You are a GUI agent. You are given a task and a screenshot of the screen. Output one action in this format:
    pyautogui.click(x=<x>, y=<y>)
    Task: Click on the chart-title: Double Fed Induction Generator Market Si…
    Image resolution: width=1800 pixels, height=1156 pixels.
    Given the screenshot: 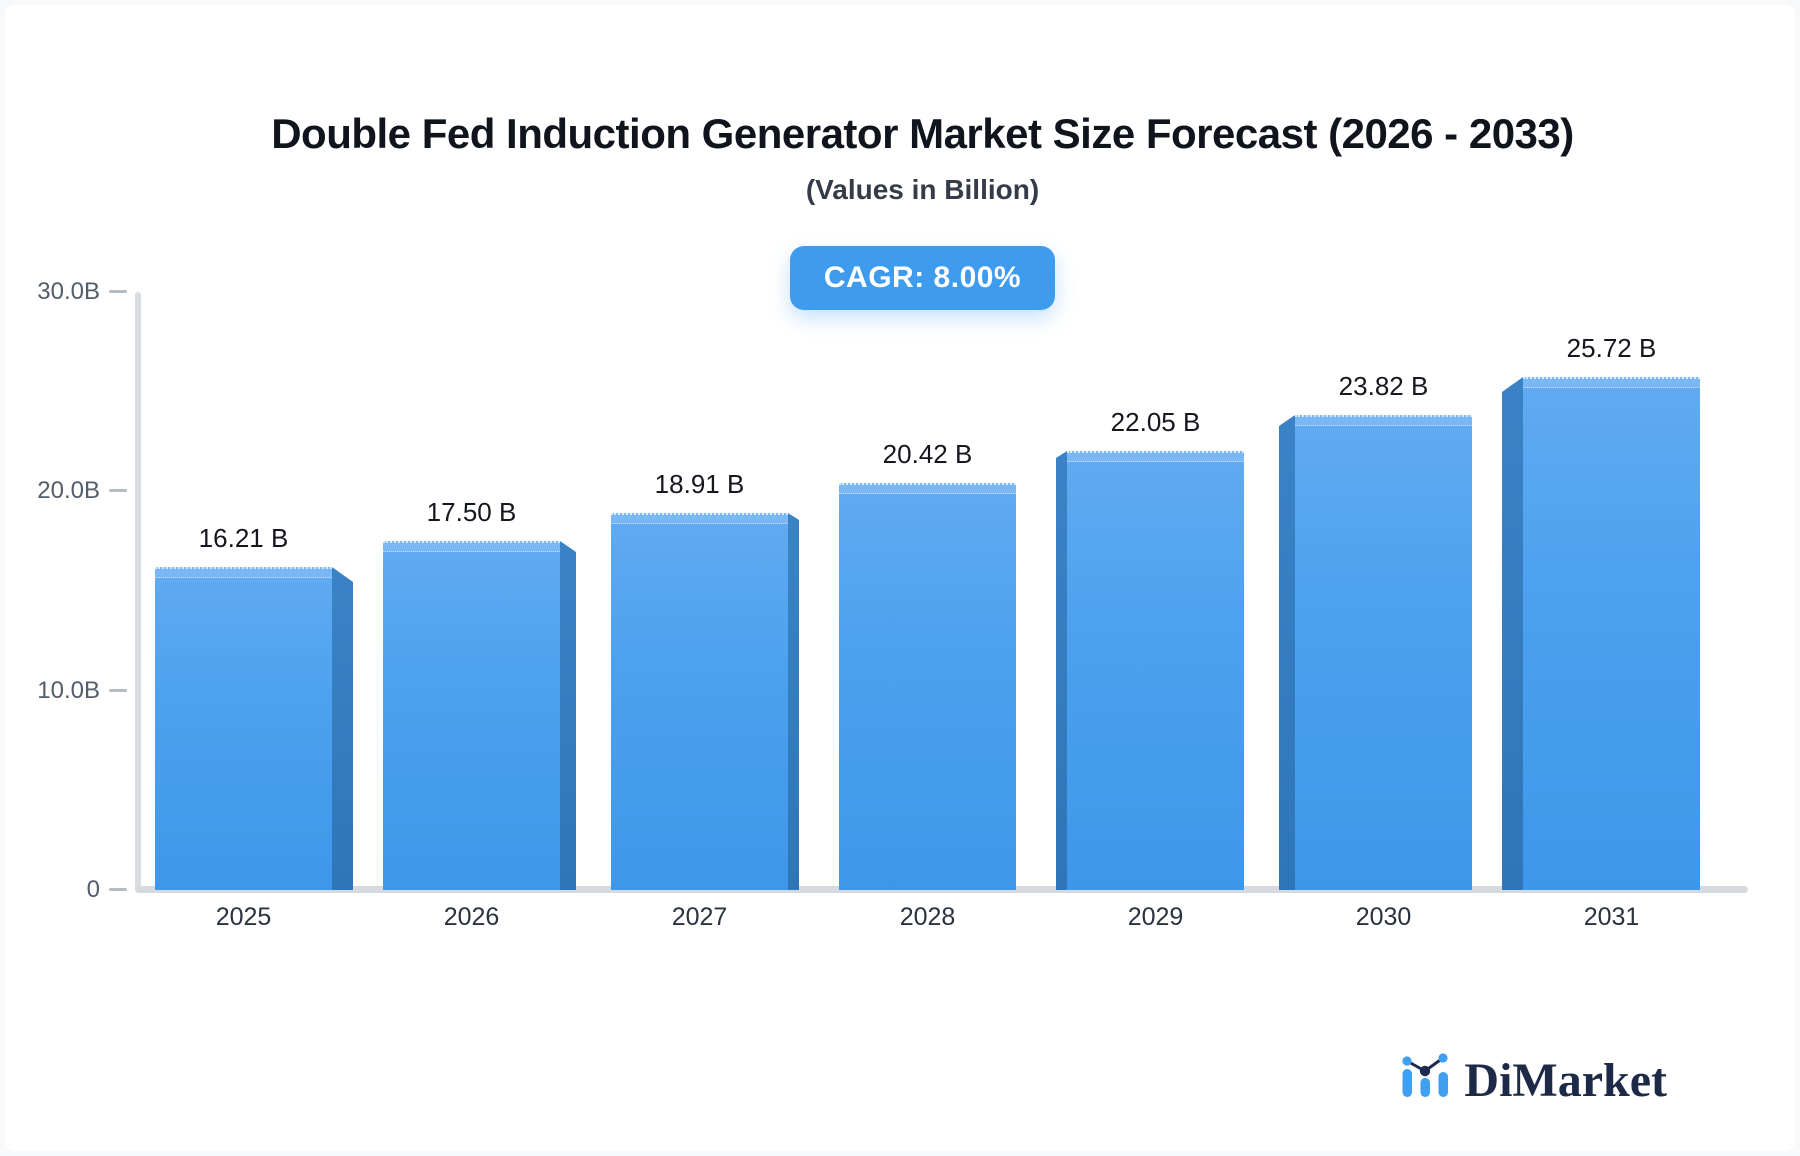 What is the action you would take?
    pyautogui.click(x=922, y=133)
    